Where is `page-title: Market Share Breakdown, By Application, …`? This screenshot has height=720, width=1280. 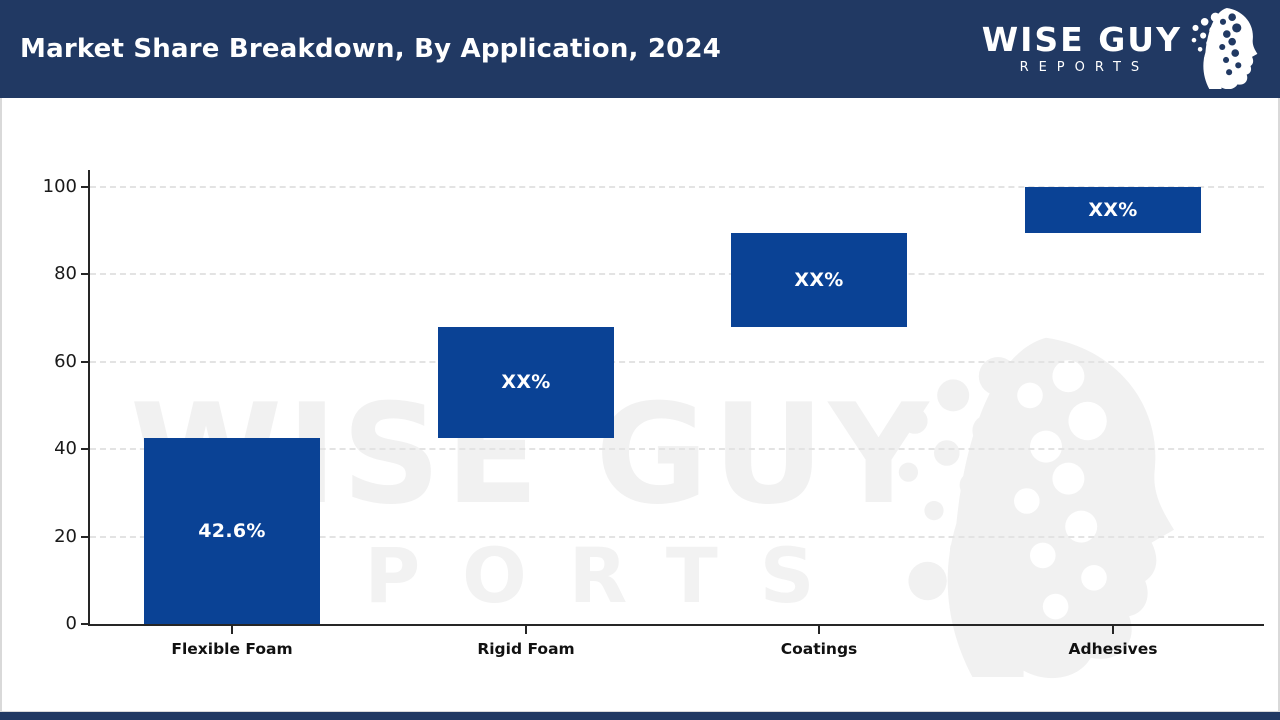
page-title: Market Share Breakdown, By Application, … is located at coordinates (371, 49).